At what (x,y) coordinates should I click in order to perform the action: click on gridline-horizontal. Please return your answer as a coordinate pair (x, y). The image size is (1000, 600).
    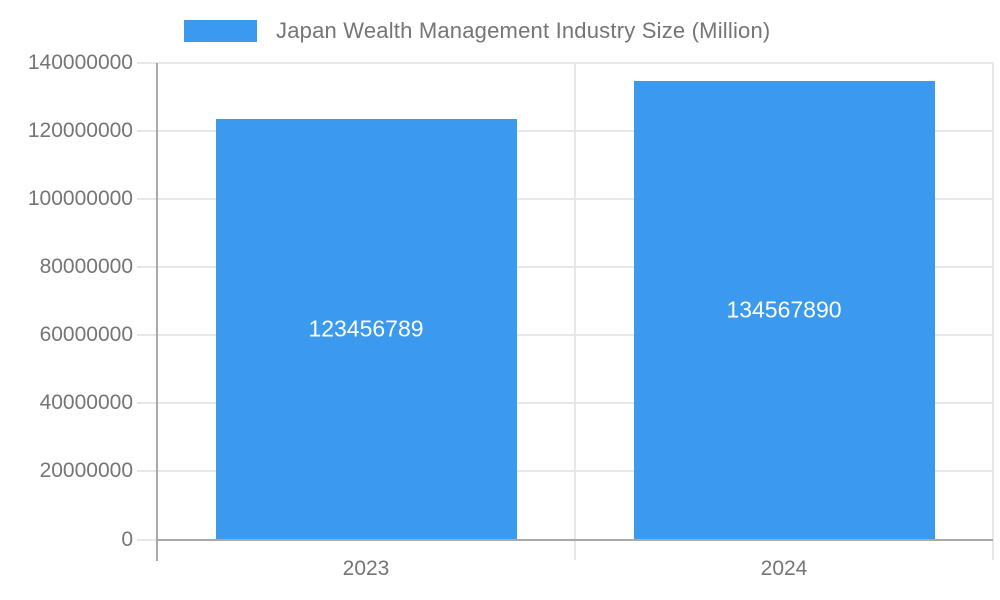
    Looking at the image, I should click on (575, 63).